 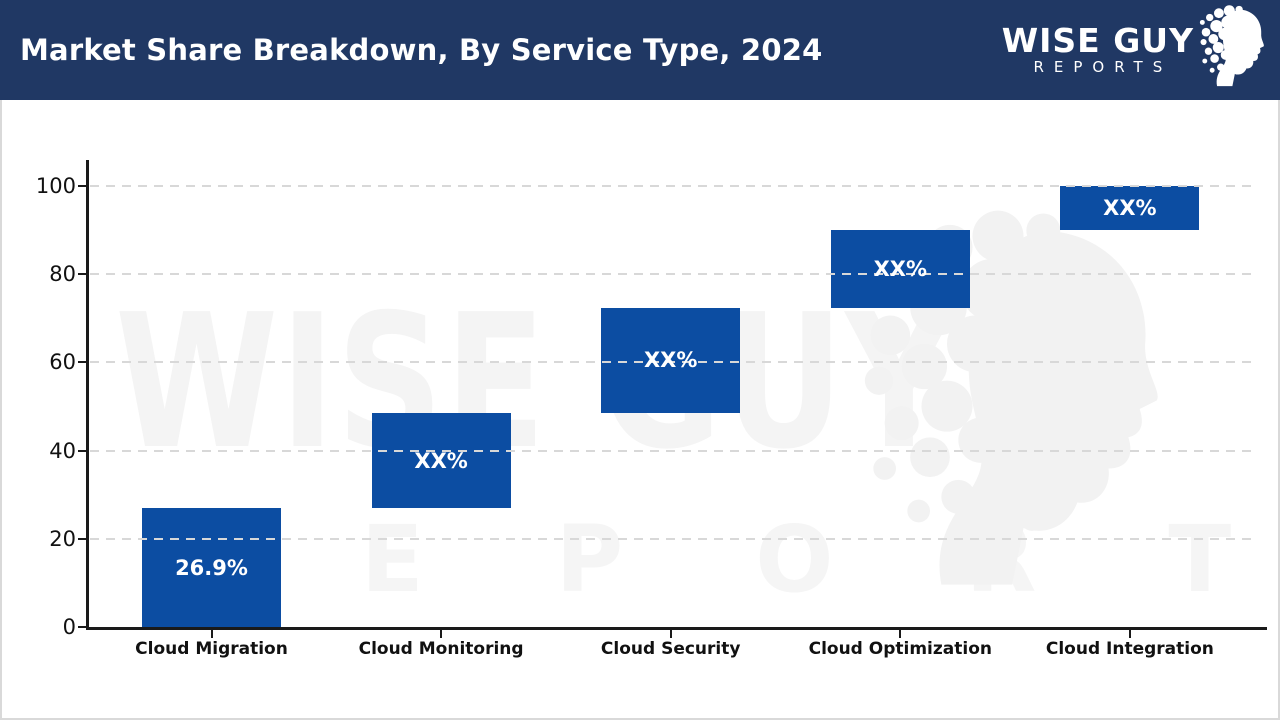 I want to click on x-tick-cloud-security, so click(x=670, y=634).